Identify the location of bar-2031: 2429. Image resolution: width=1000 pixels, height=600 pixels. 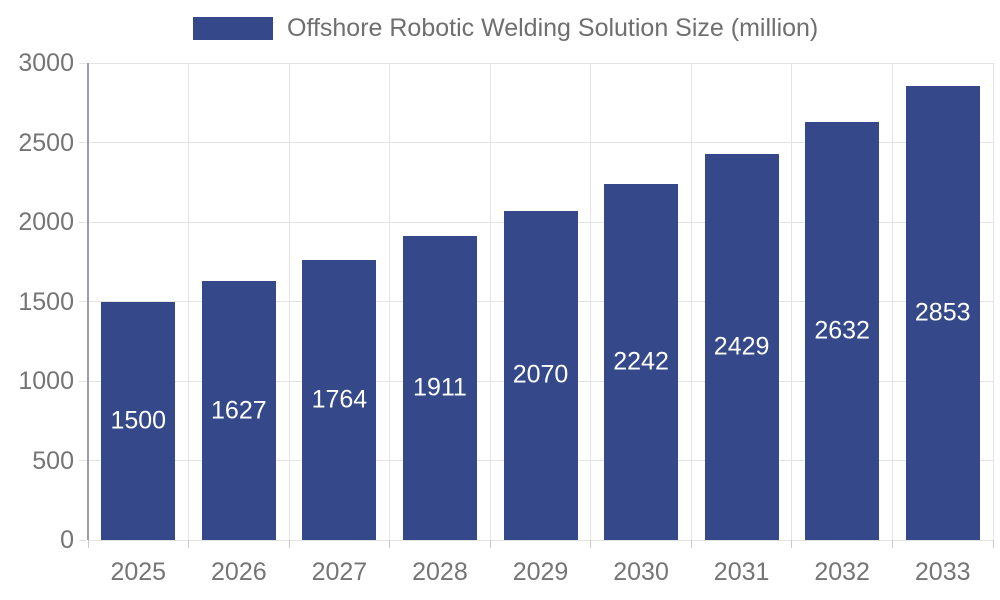
(741, 346).